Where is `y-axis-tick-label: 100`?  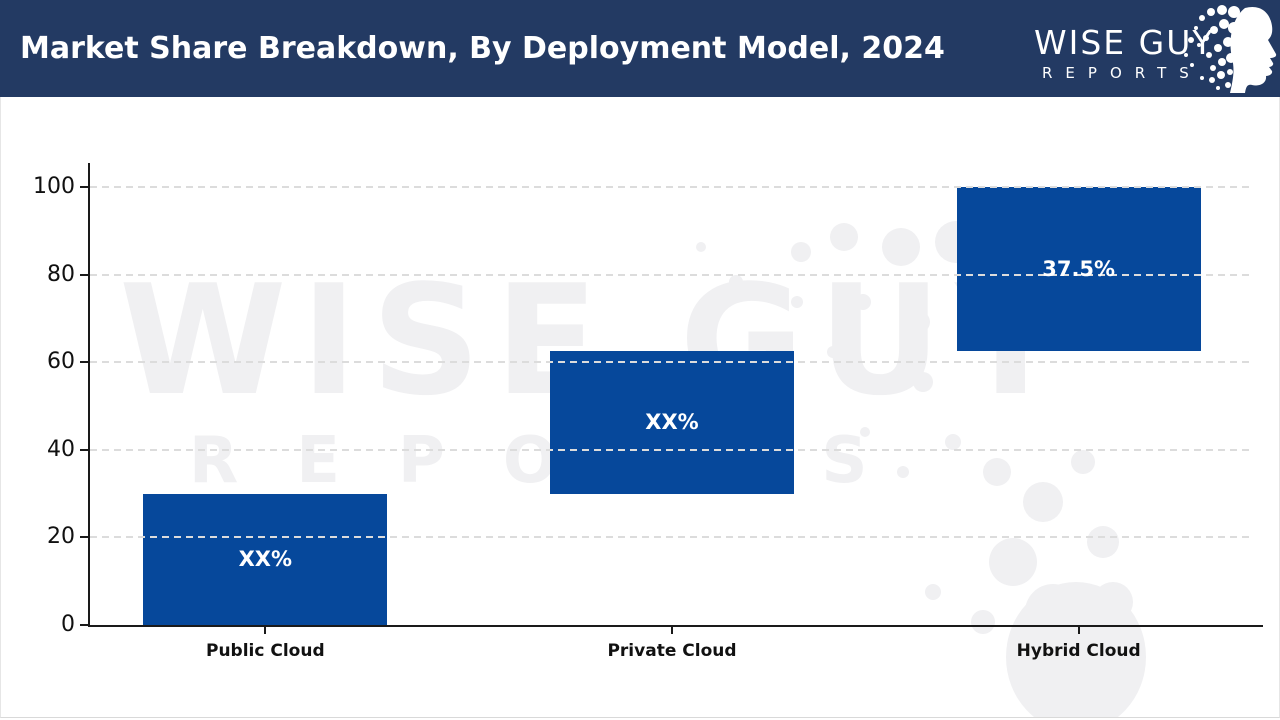
y-axis-tick-label: 100 is located at coordinates (54, 186).